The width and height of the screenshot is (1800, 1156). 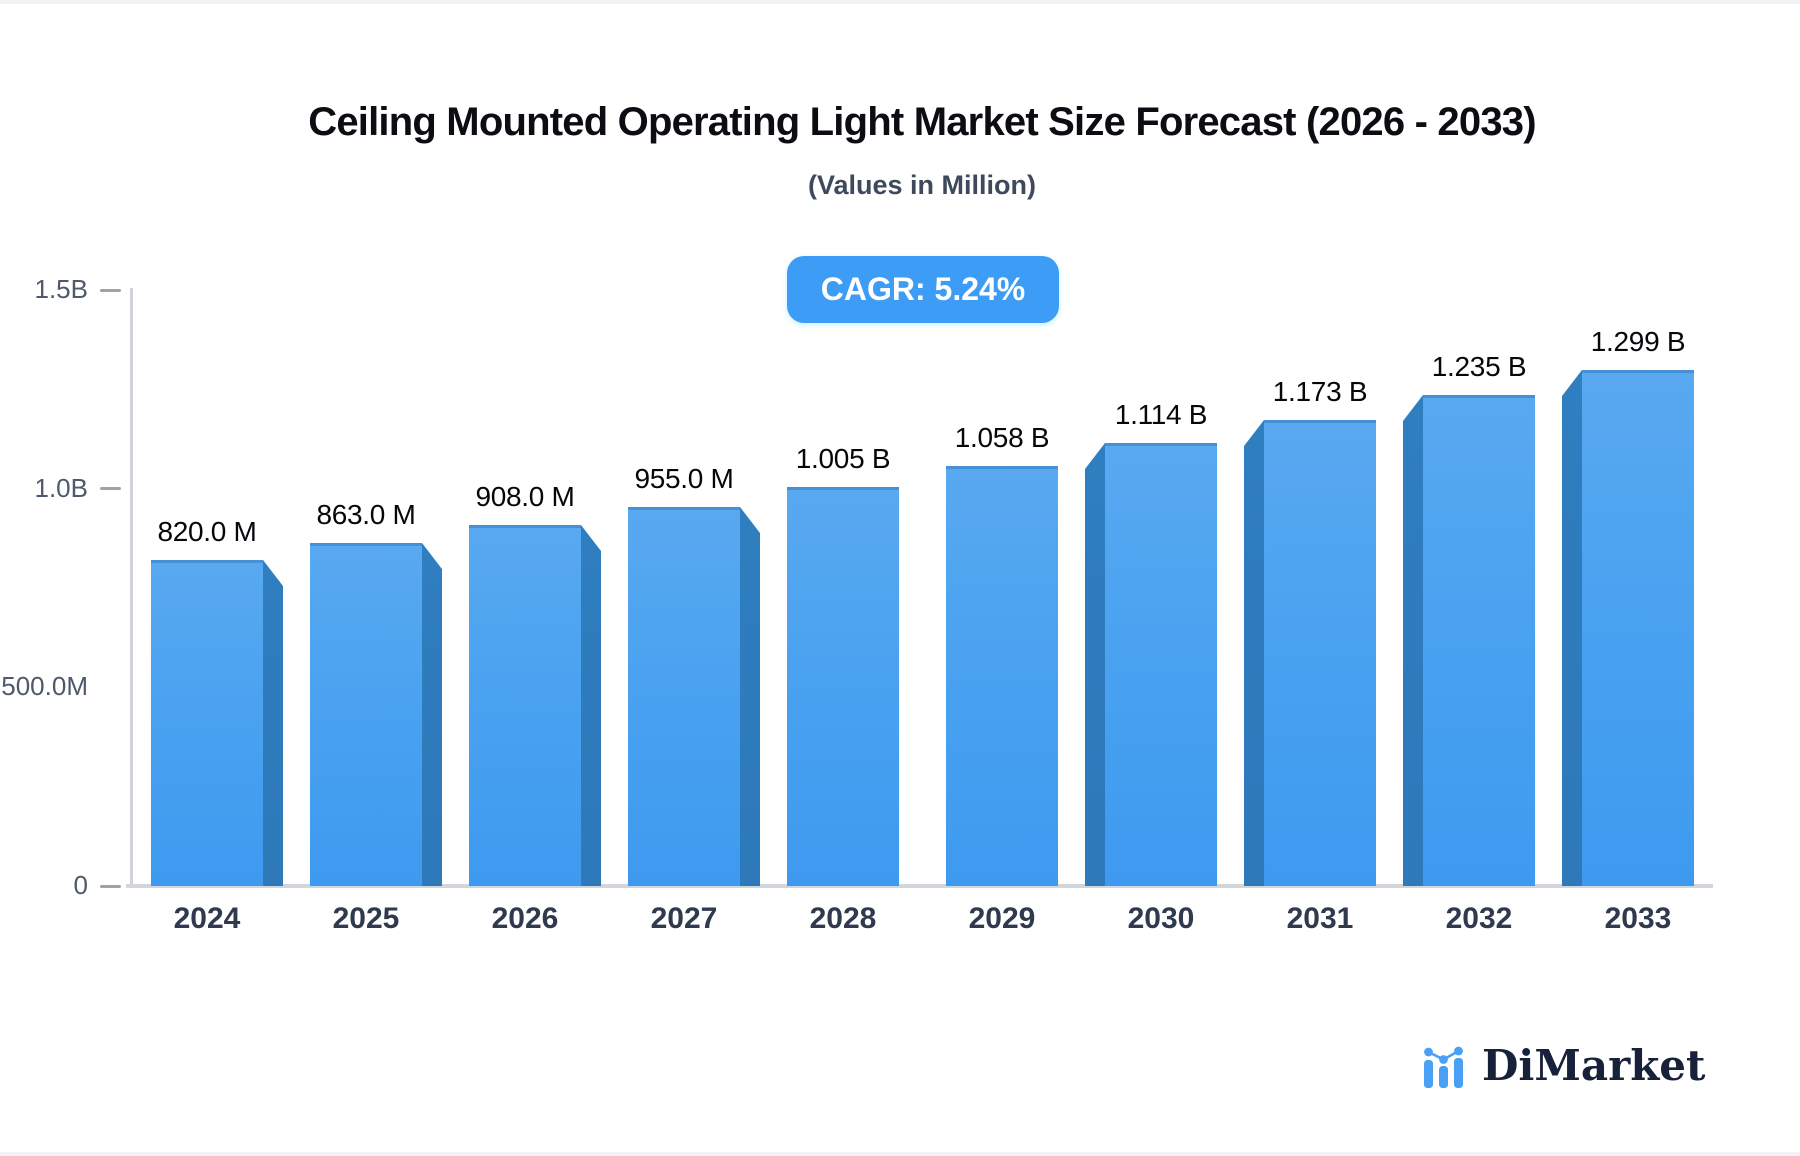 I want to click on chart-subtitle: (Values in Million), so click(x=922, y=185).